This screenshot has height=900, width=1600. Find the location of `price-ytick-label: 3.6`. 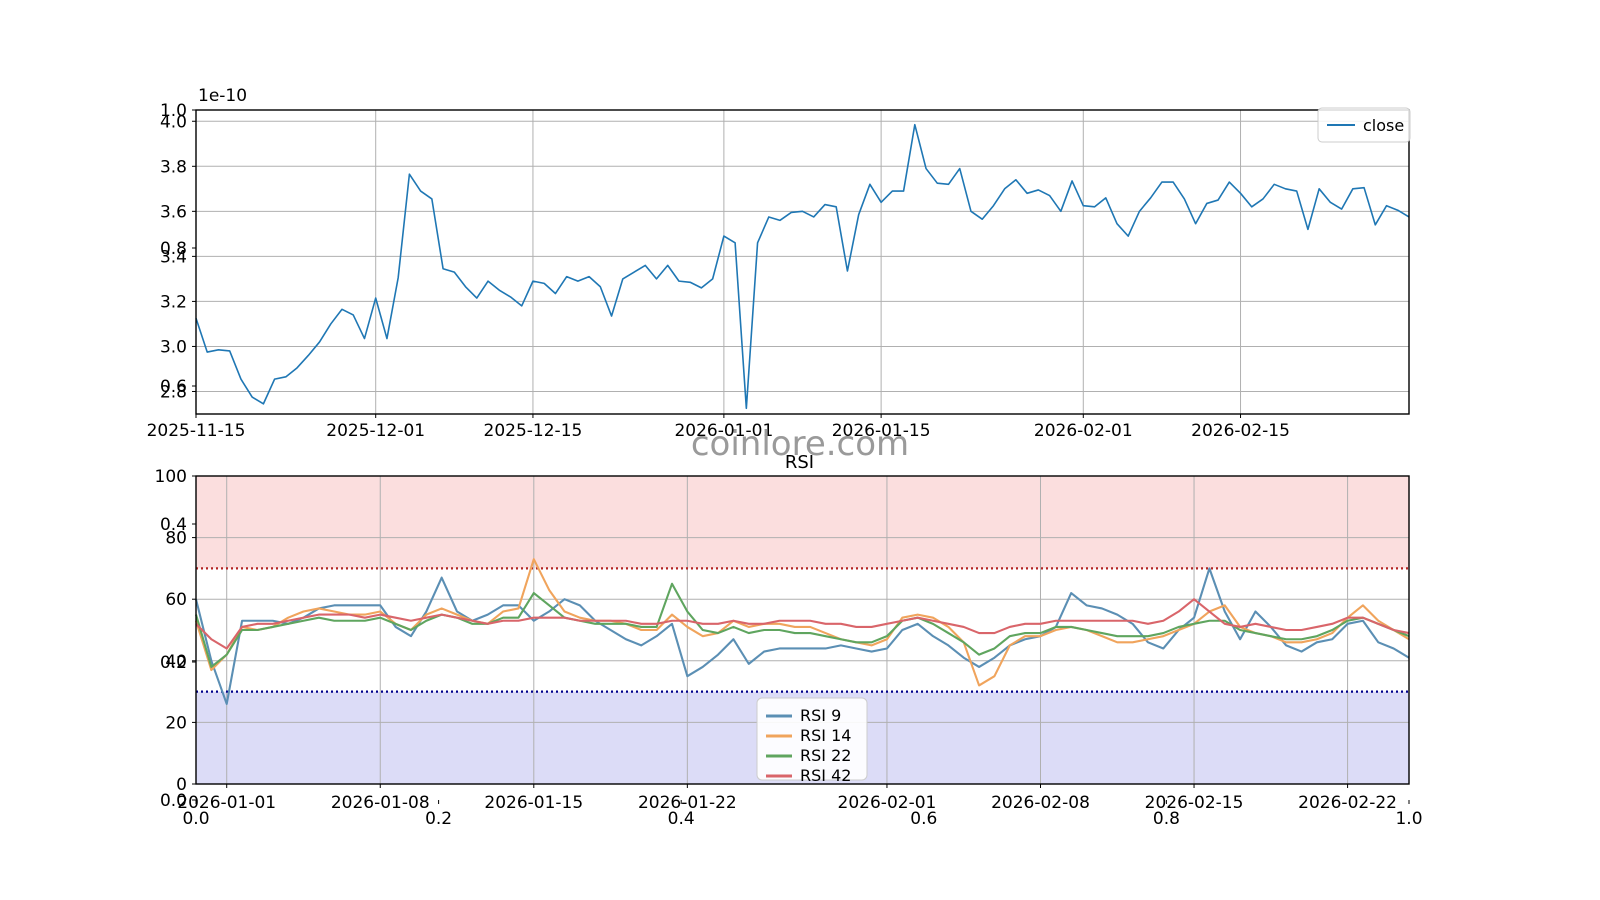

price-ytick-label: 3.6 is located at coordinates (173, 212).